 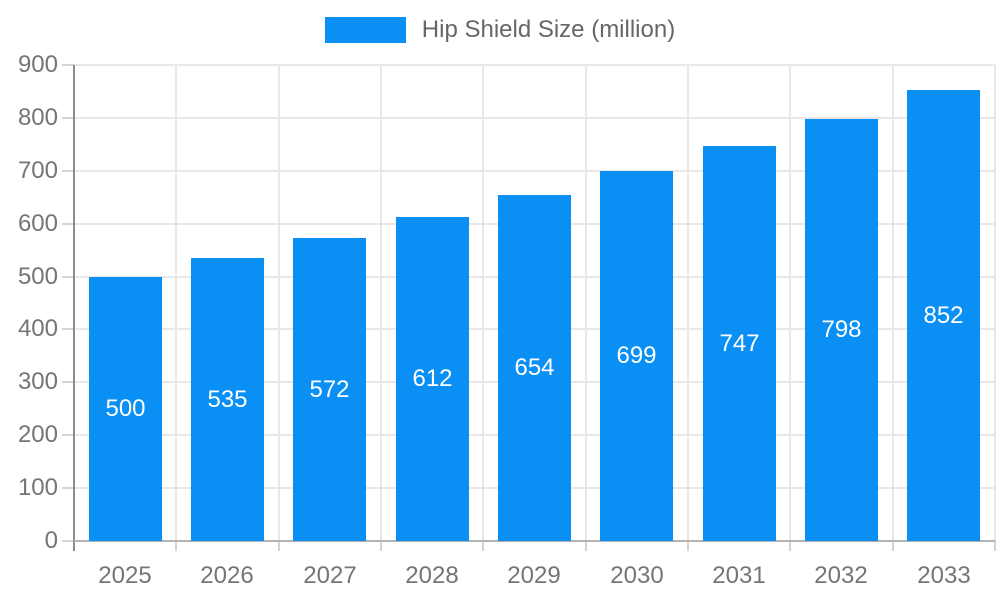 What do you see at coordinates (37, 117) in the screenshot?
I see `y-tick-label: 800` at bounding box center [37, 117].